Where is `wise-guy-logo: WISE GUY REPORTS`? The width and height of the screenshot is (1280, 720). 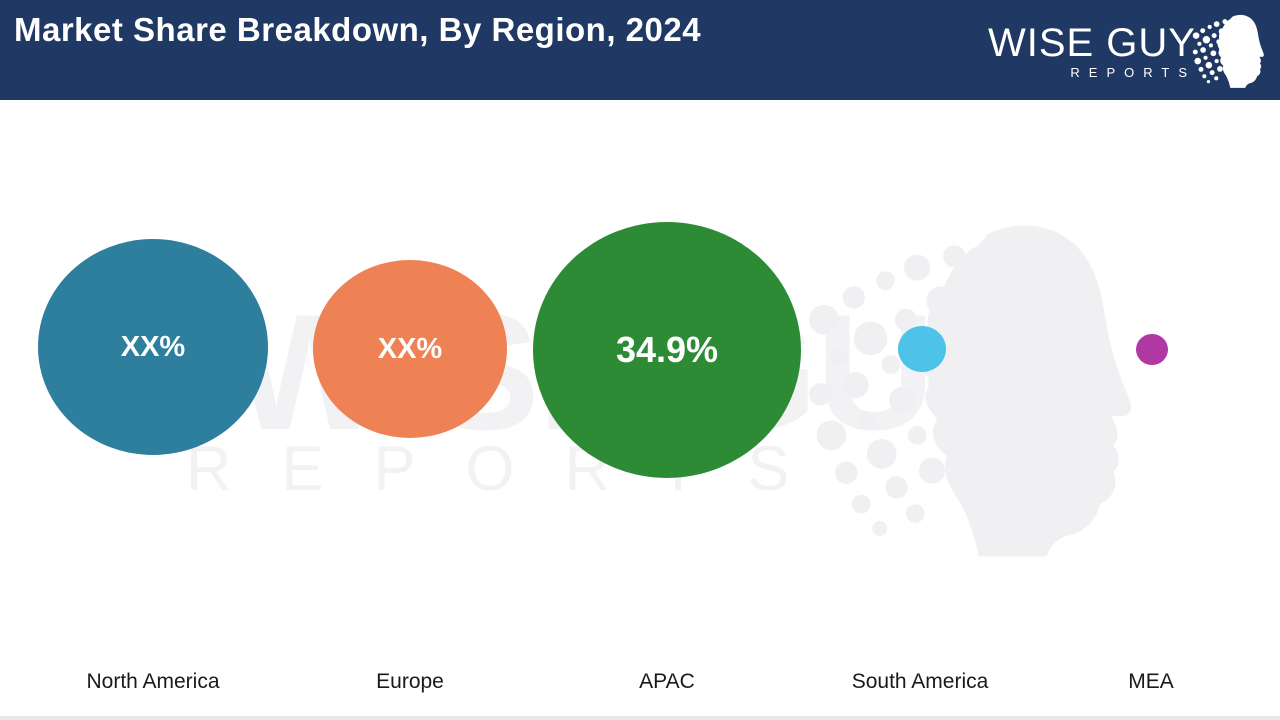
wise-guy-logo: WISE GUY REPORTS is located at coordinates (1127, 51).